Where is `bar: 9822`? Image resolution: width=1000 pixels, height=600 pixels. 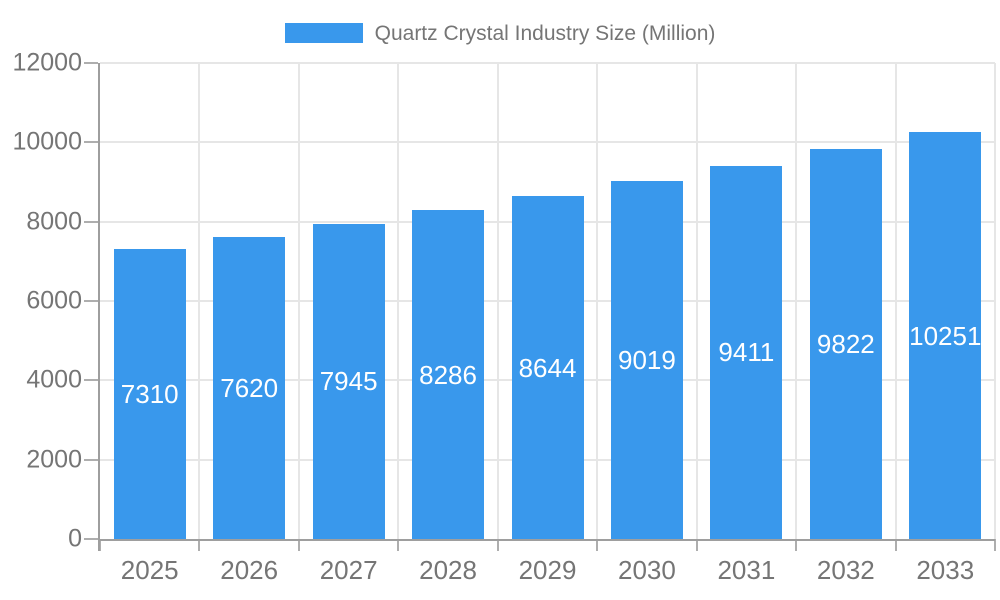
bar: 9822 is located at coordinates (845, 344).